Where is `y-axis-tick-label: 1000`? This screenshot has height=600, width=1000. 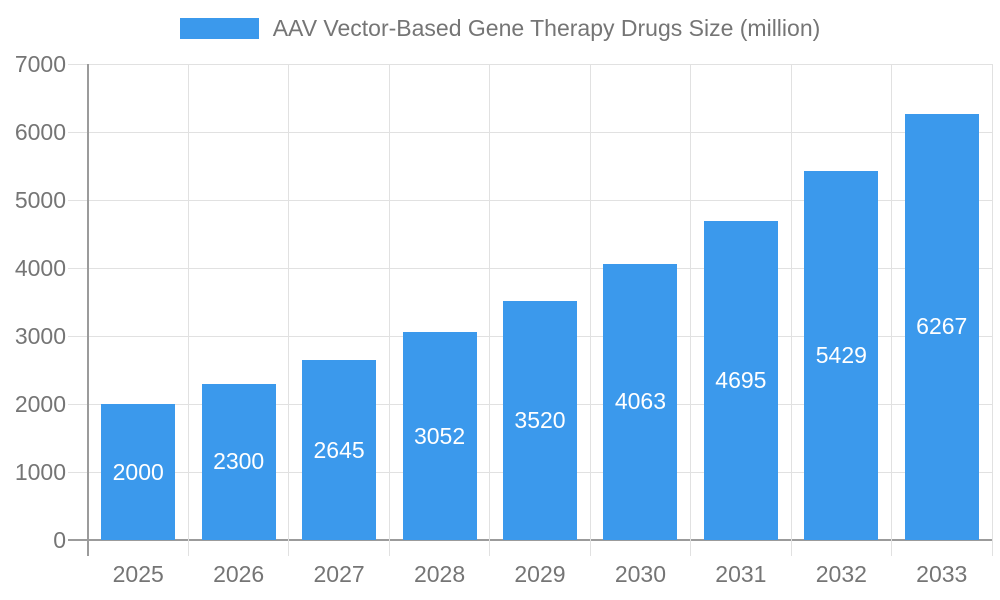 y-axis-tick-label: 1000 is located at coordinates (40, 472).